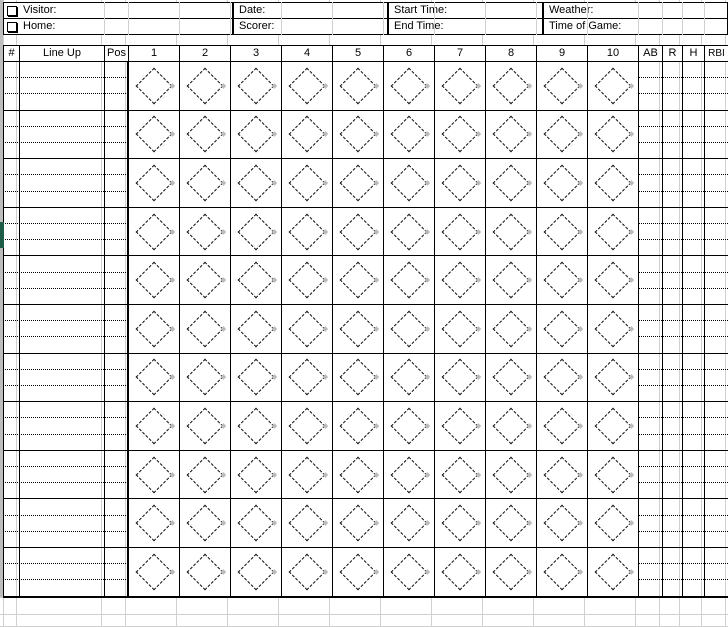 This screenshot has height=627, width=728. Describe the element at coordinates (511, 53) in the screenshot. I see `col-inning-8-header: 8` at that location.